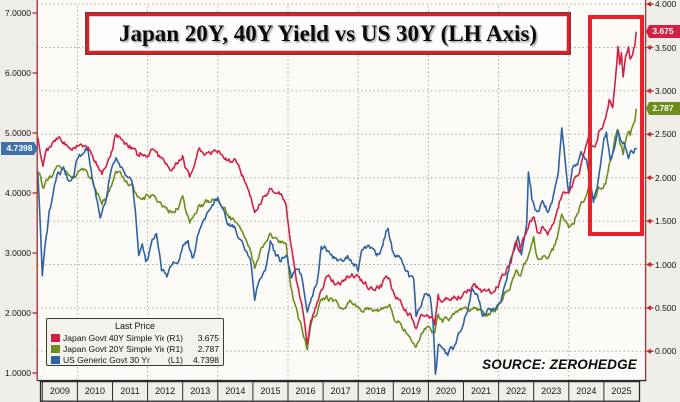 This screenshot has width=680, height=402. I want to click on left-axis-tick-label: 1.0000, so click(18, 373).